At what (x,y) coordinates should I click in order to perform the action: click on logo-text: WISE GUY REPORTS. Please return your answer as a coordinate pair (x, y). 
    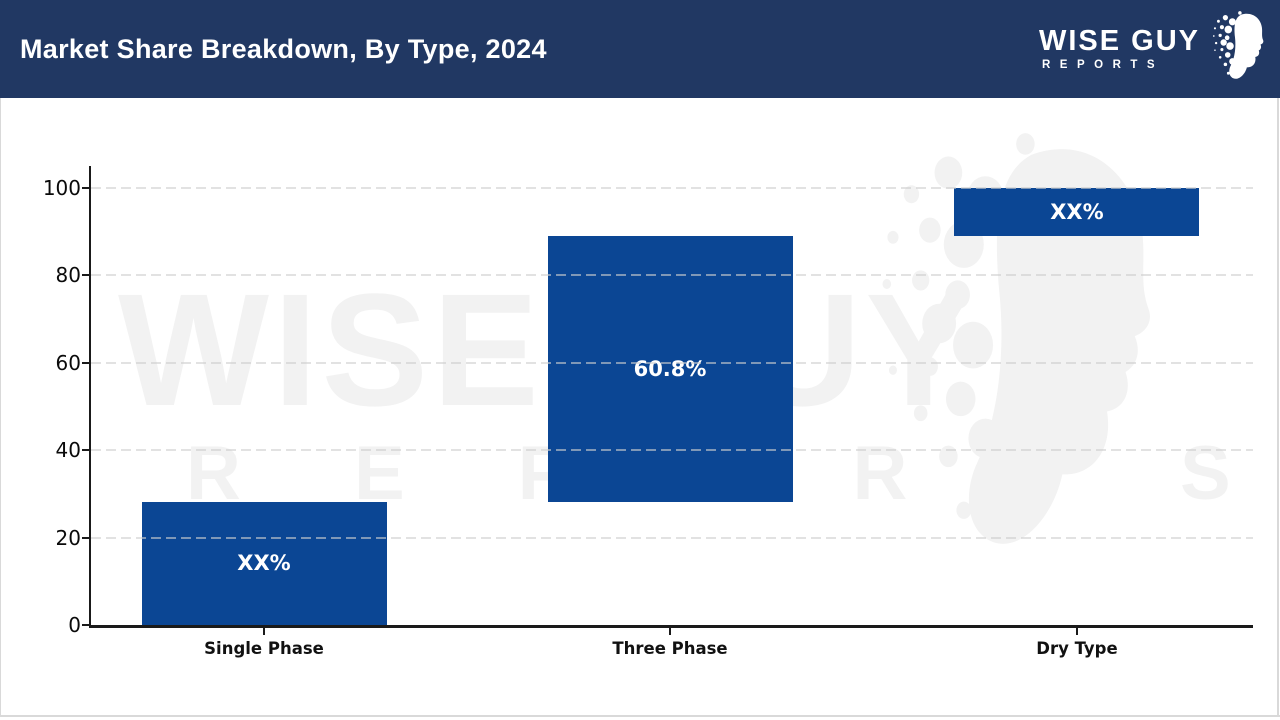
    Looking at the image, I should click on (1119, 48).